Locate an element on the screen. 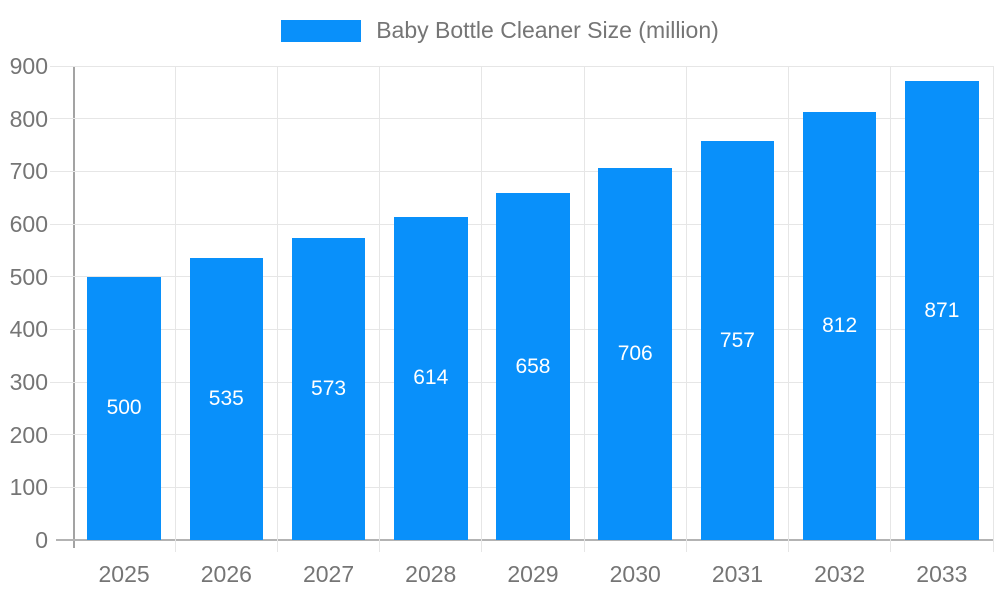  bar-2025: 500 is located at coordinates (124, 408).